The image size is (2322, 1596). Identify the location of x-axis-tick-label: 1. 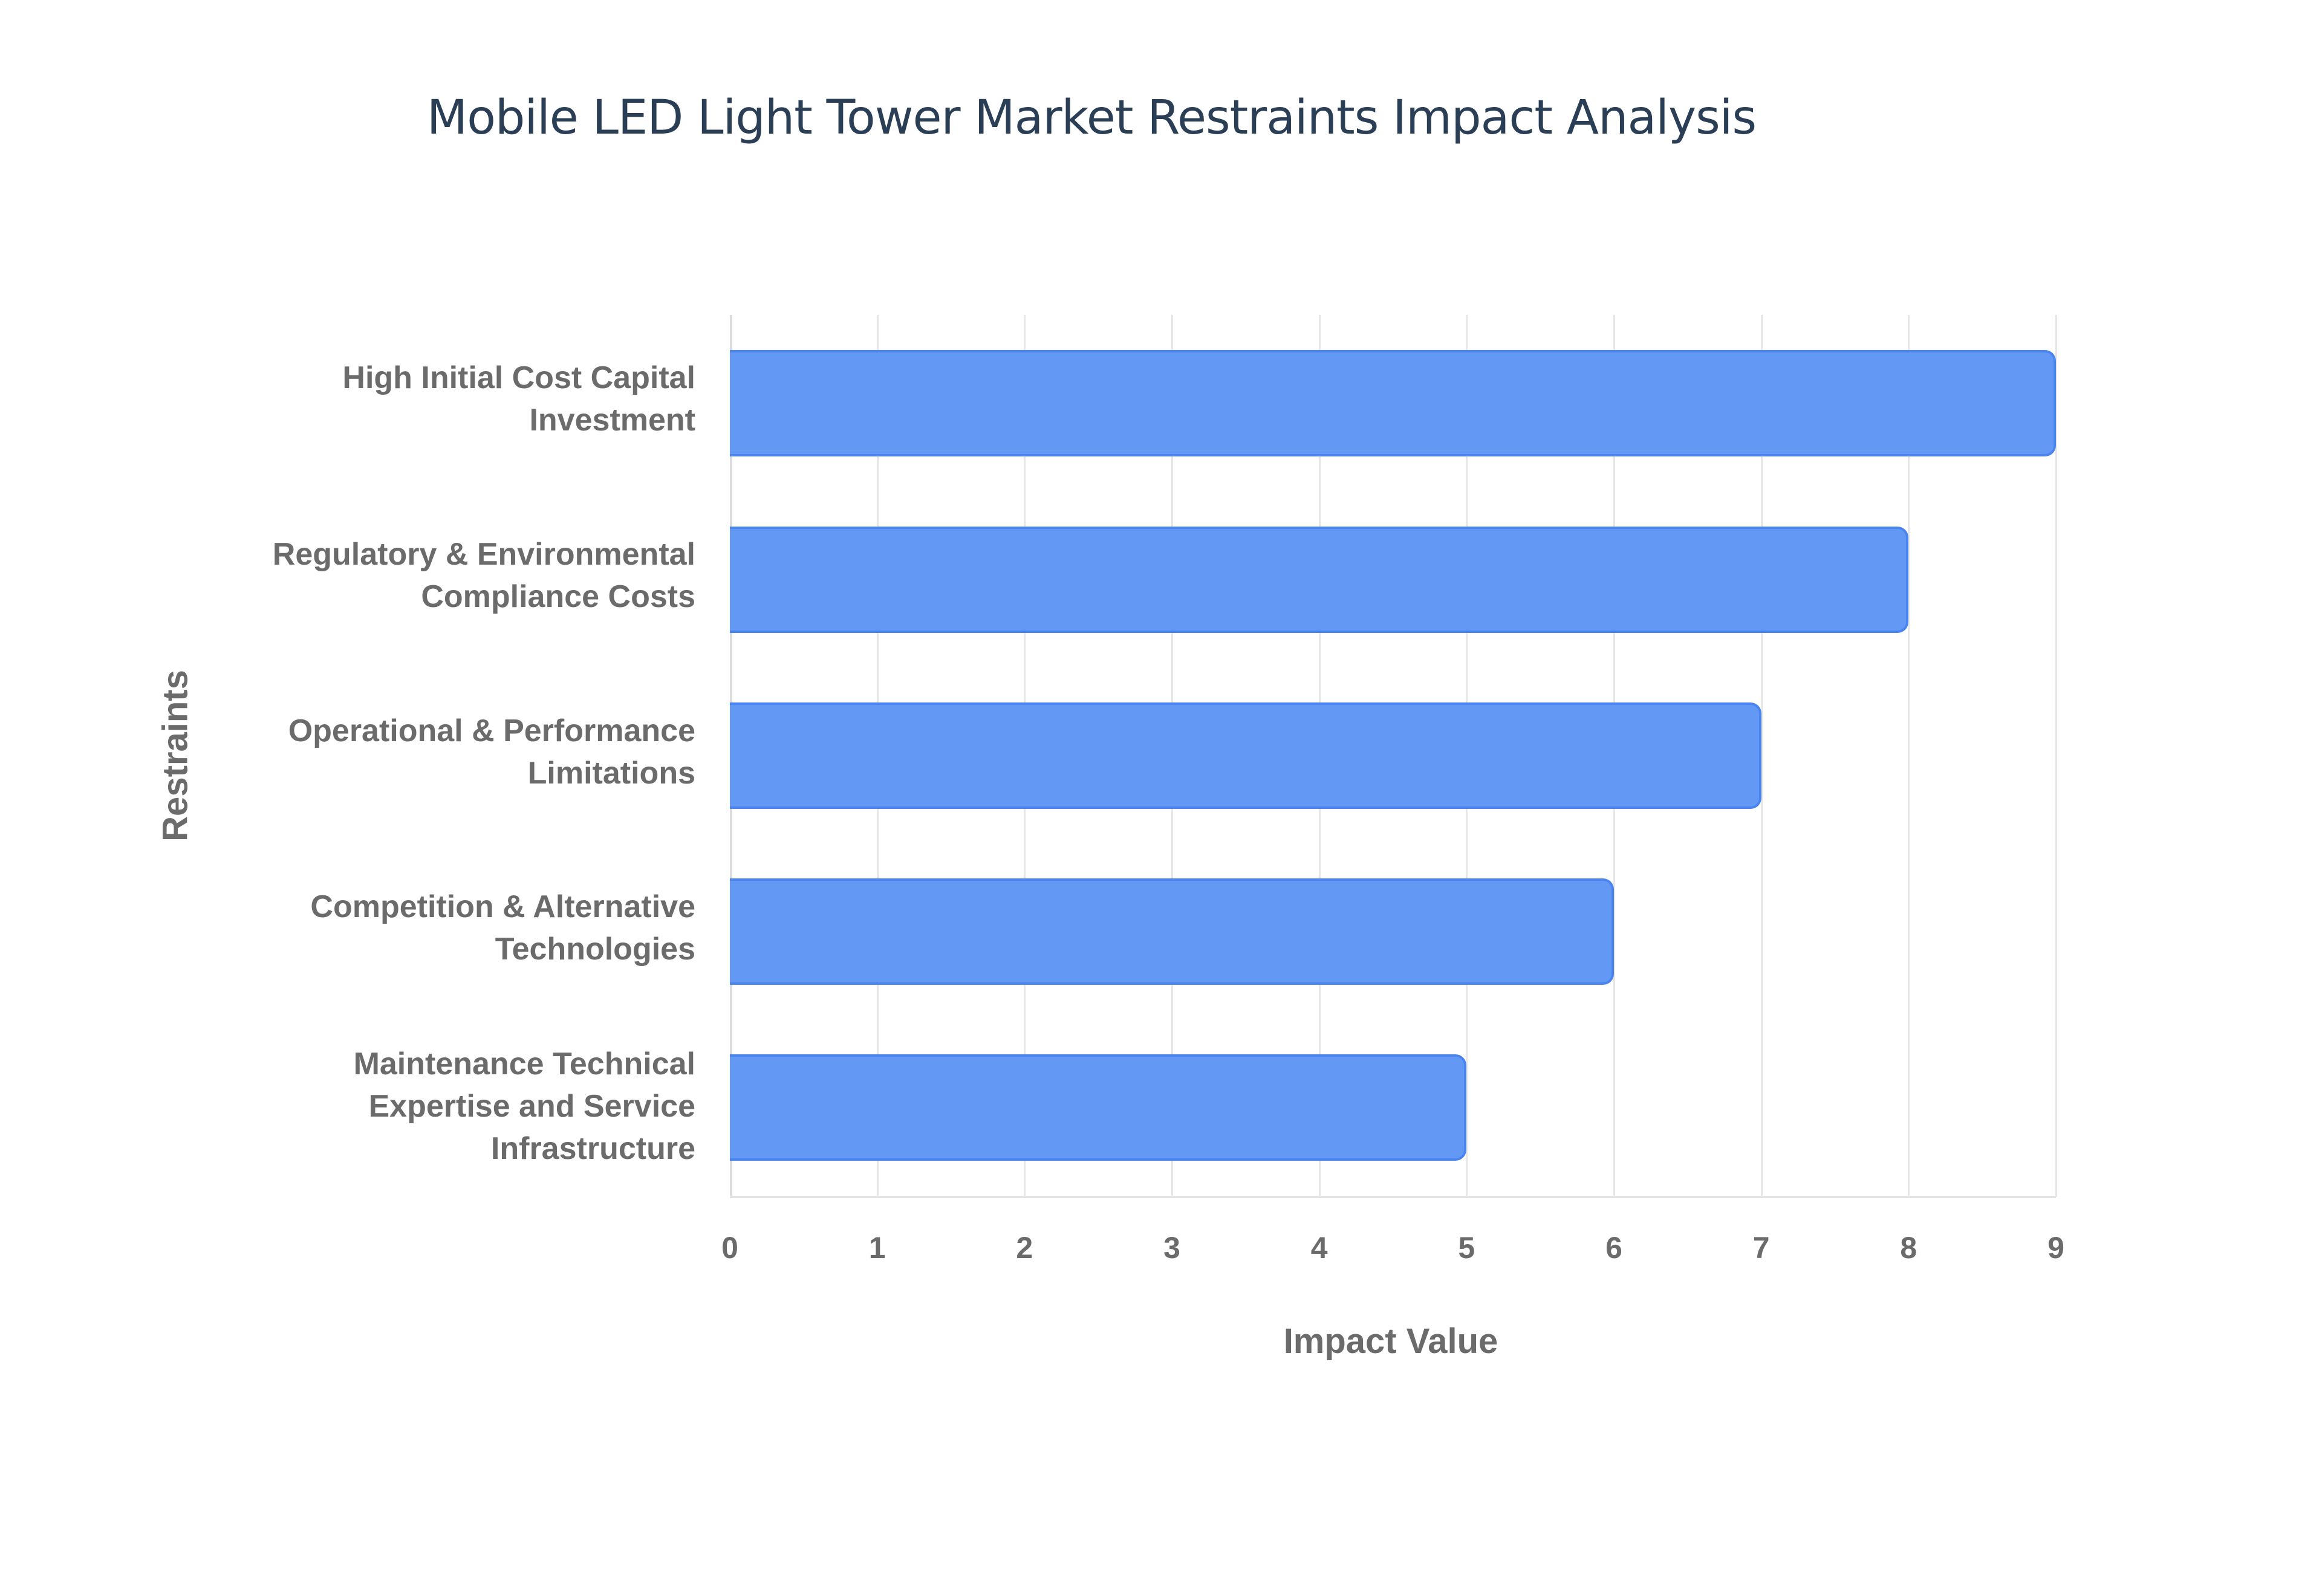
(877, 1248).